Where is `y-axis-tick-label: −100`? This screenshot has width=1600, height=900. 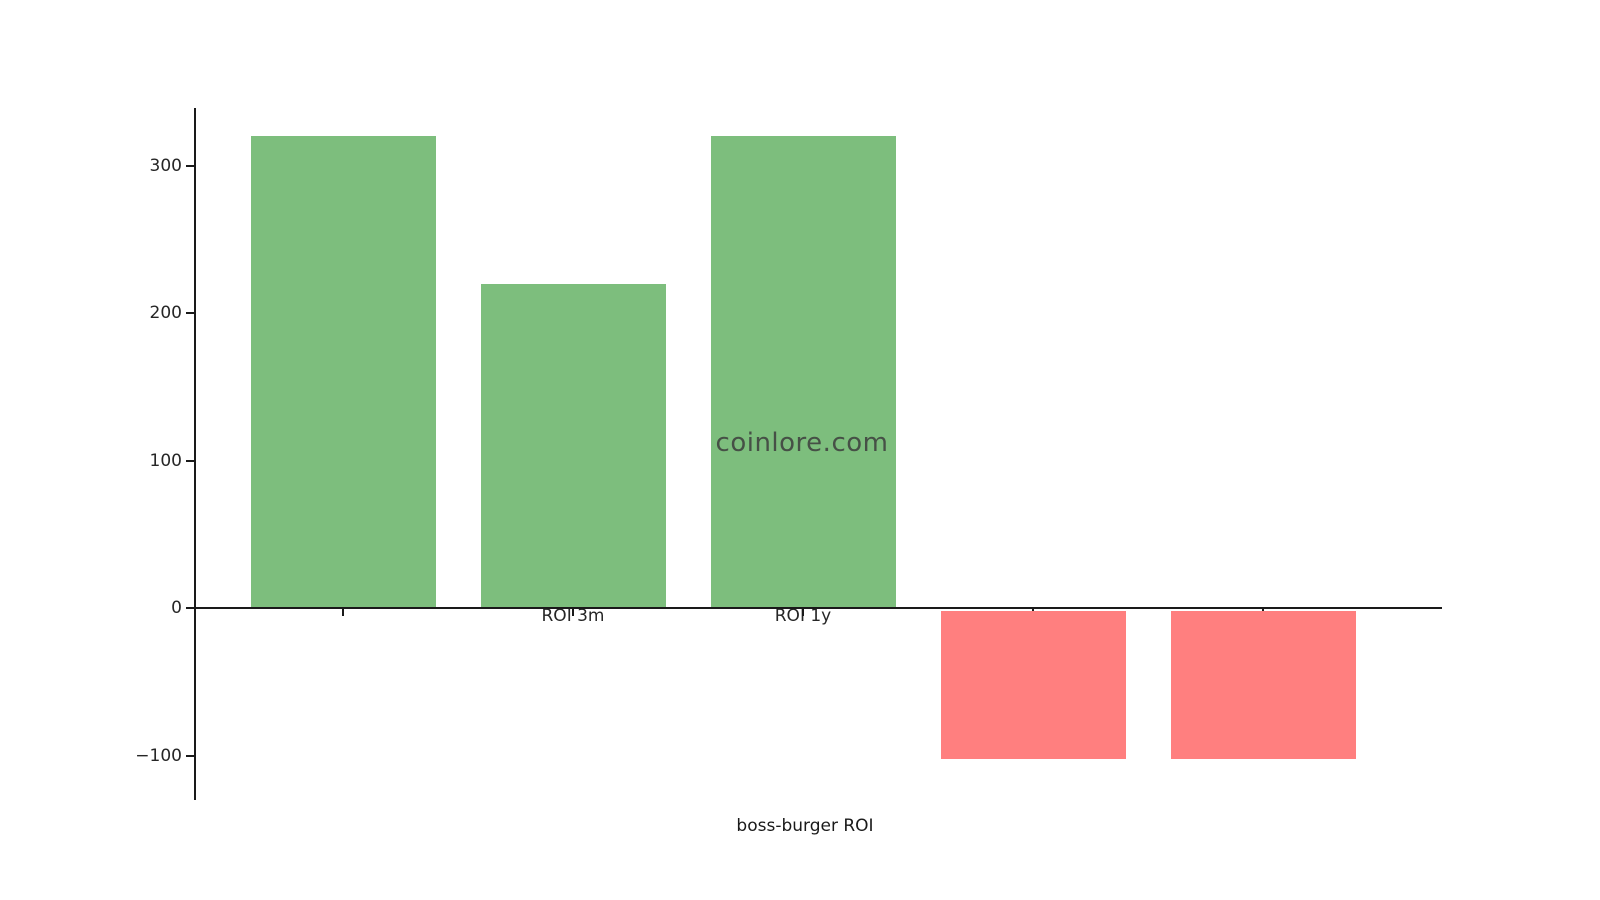
y-axis-tick-label: −100 is located at coordinates (158, 755).